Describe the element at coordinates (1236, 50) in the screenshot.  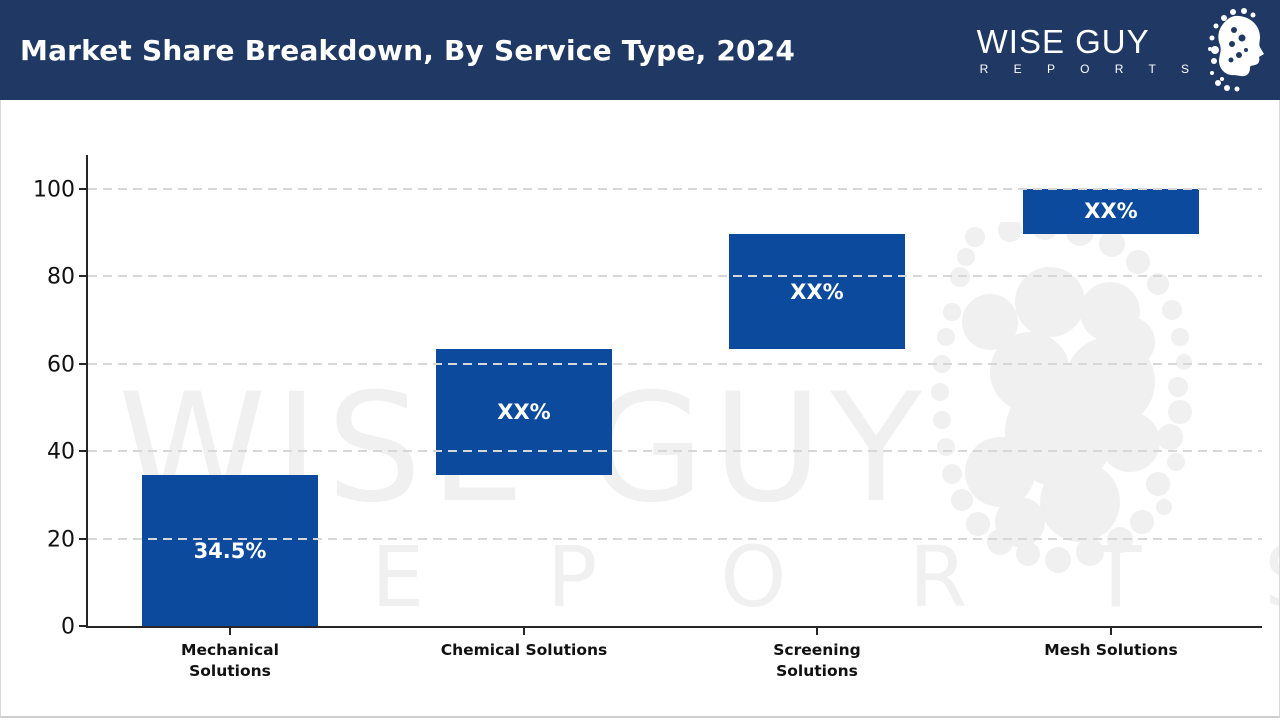
I see `logo-face-icon` at that location.